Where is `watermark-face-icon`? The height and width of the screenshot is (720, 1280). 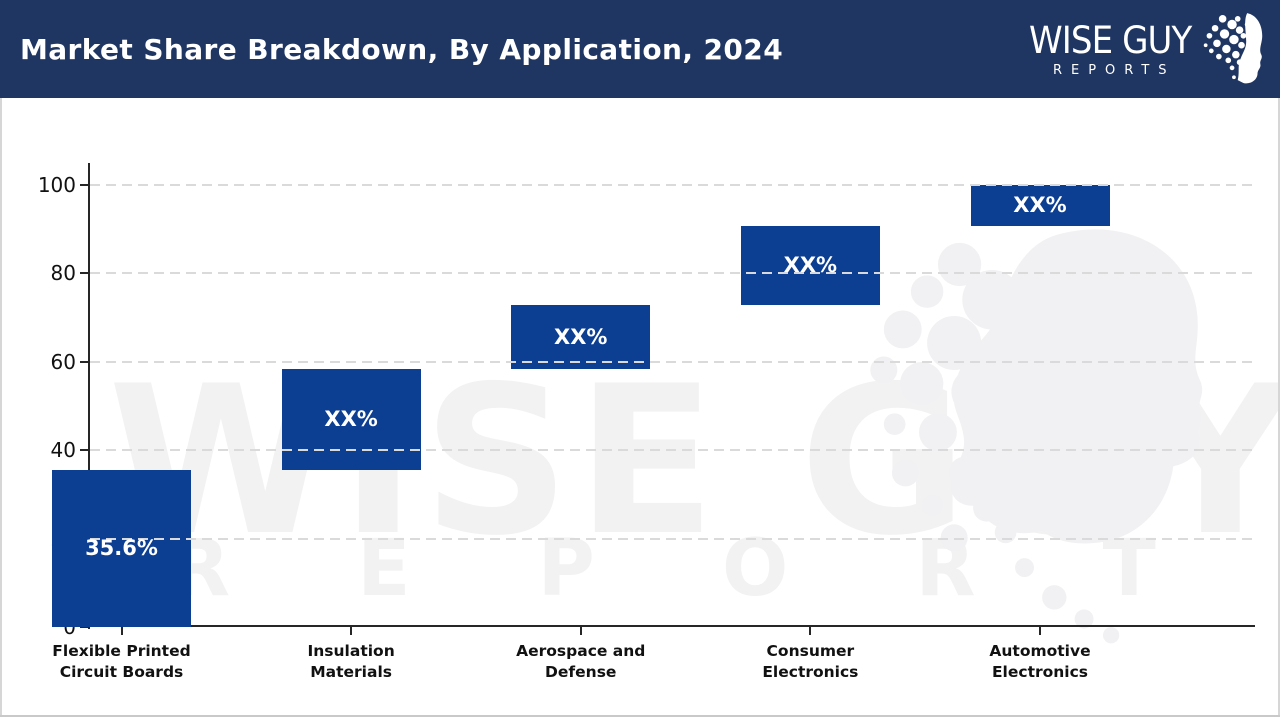
watermark-face-icon is located at coordinates (1036, 436).